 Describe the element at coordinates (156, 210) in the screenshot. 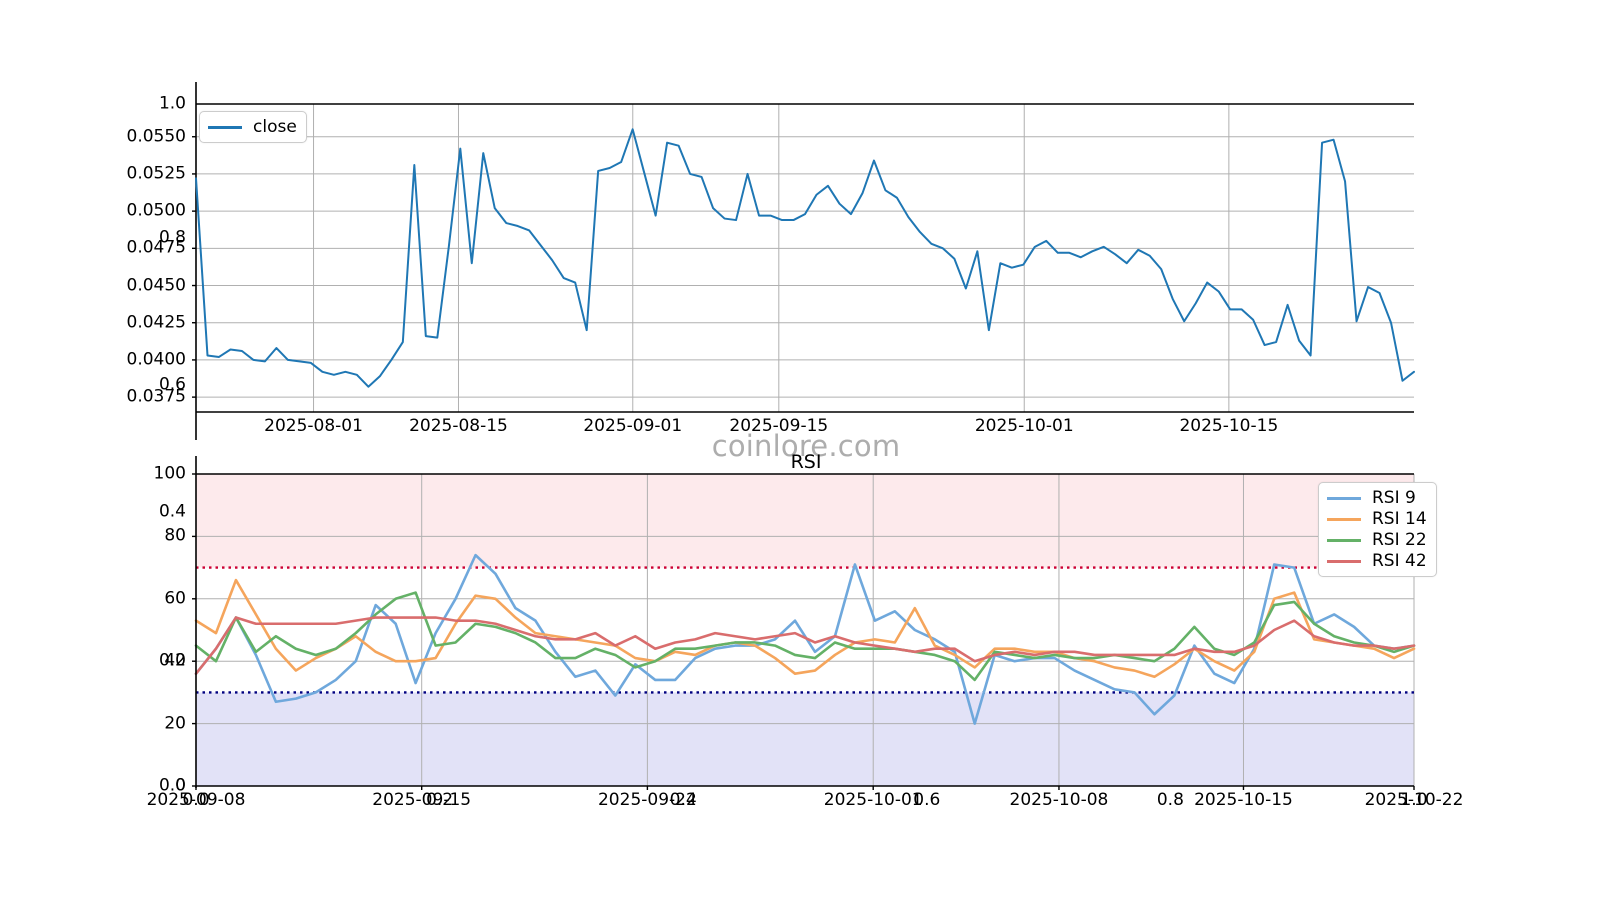

I see `price-y-tick: 0.0500` at that location.